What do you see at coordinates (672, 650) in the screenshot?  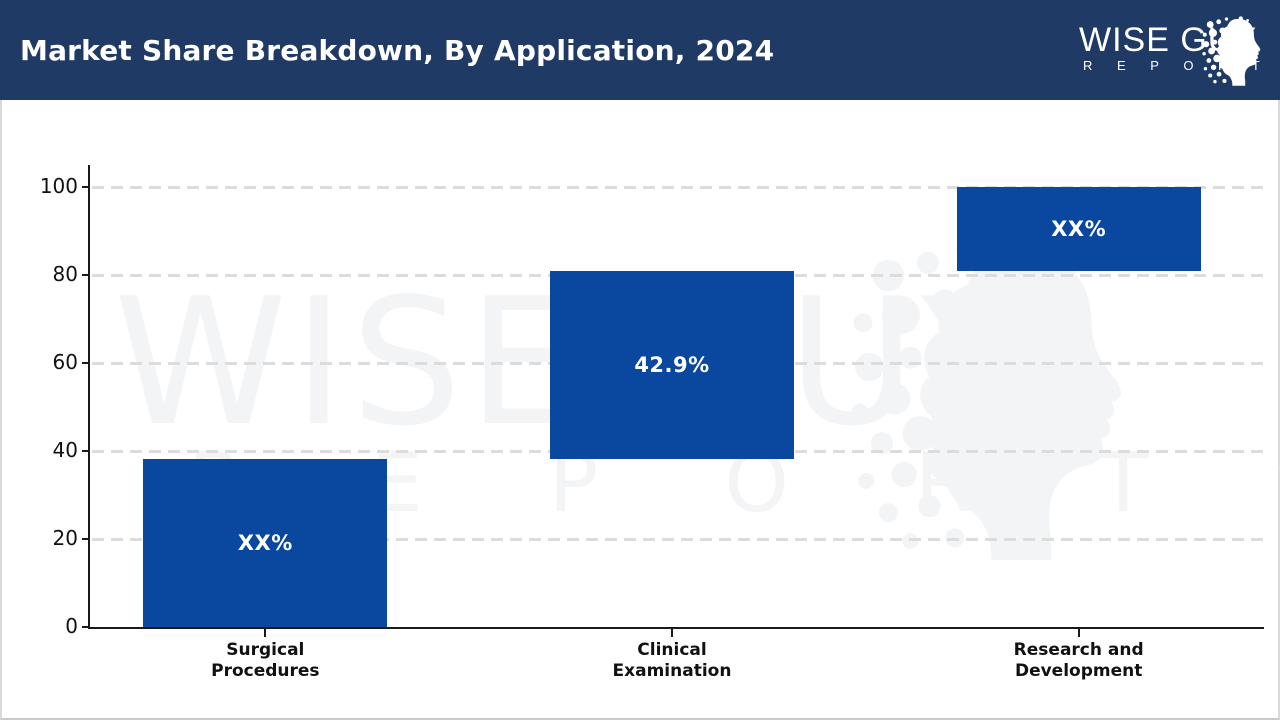 I see `category-label-line: Clinical` at bounding box center [672, 650].